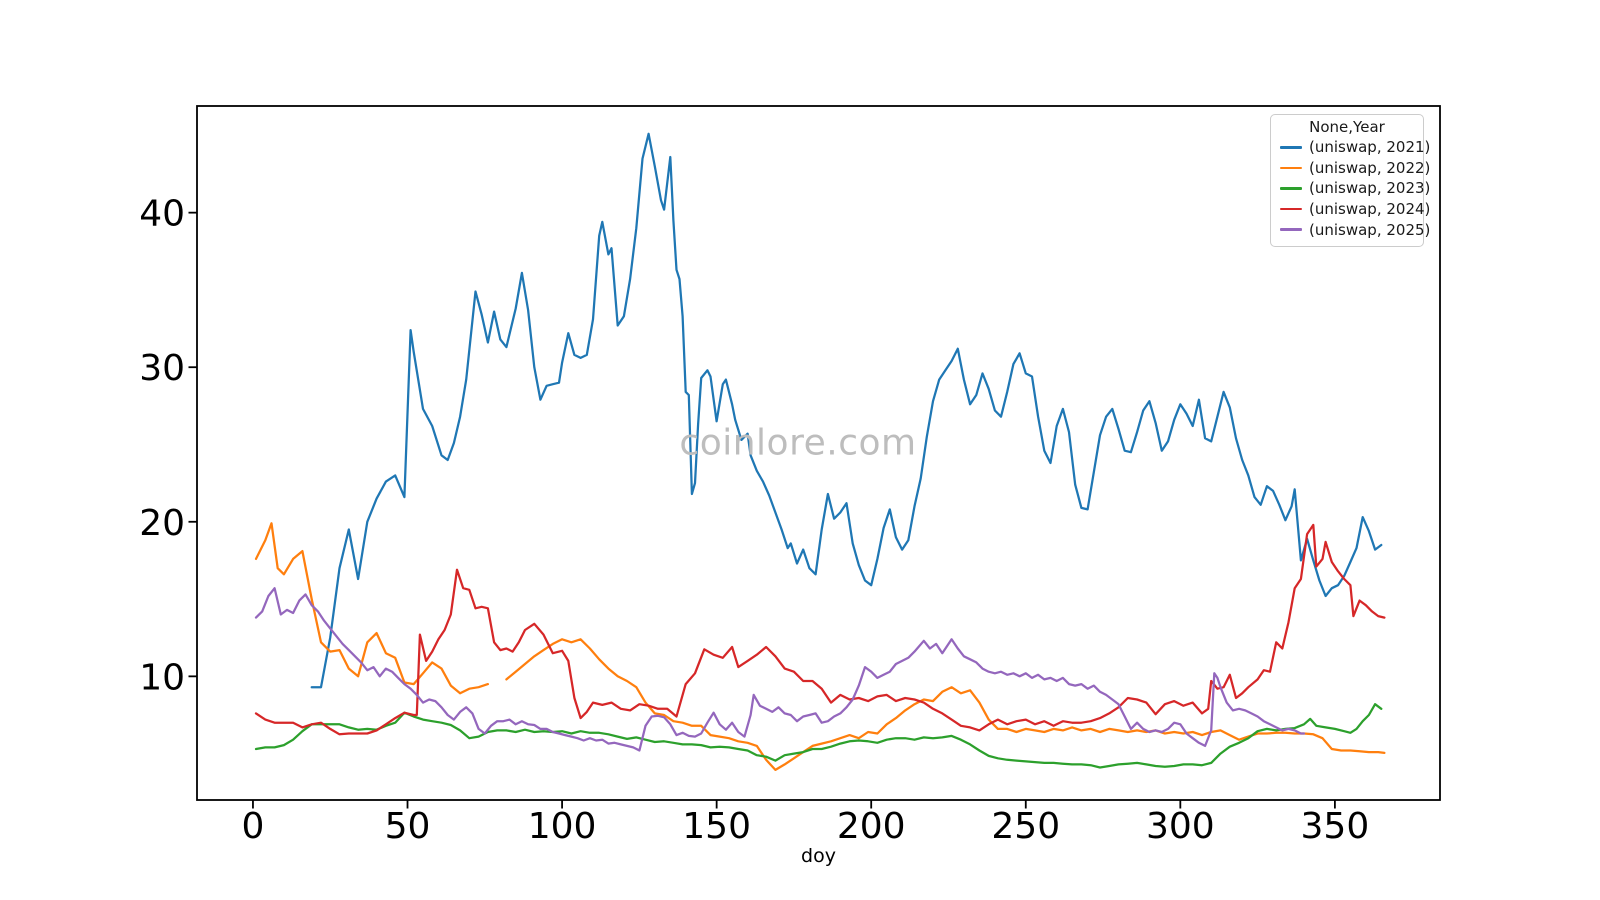  I want to click on legend-item-2024: (uniswap, 2024), so click(1350, 209).